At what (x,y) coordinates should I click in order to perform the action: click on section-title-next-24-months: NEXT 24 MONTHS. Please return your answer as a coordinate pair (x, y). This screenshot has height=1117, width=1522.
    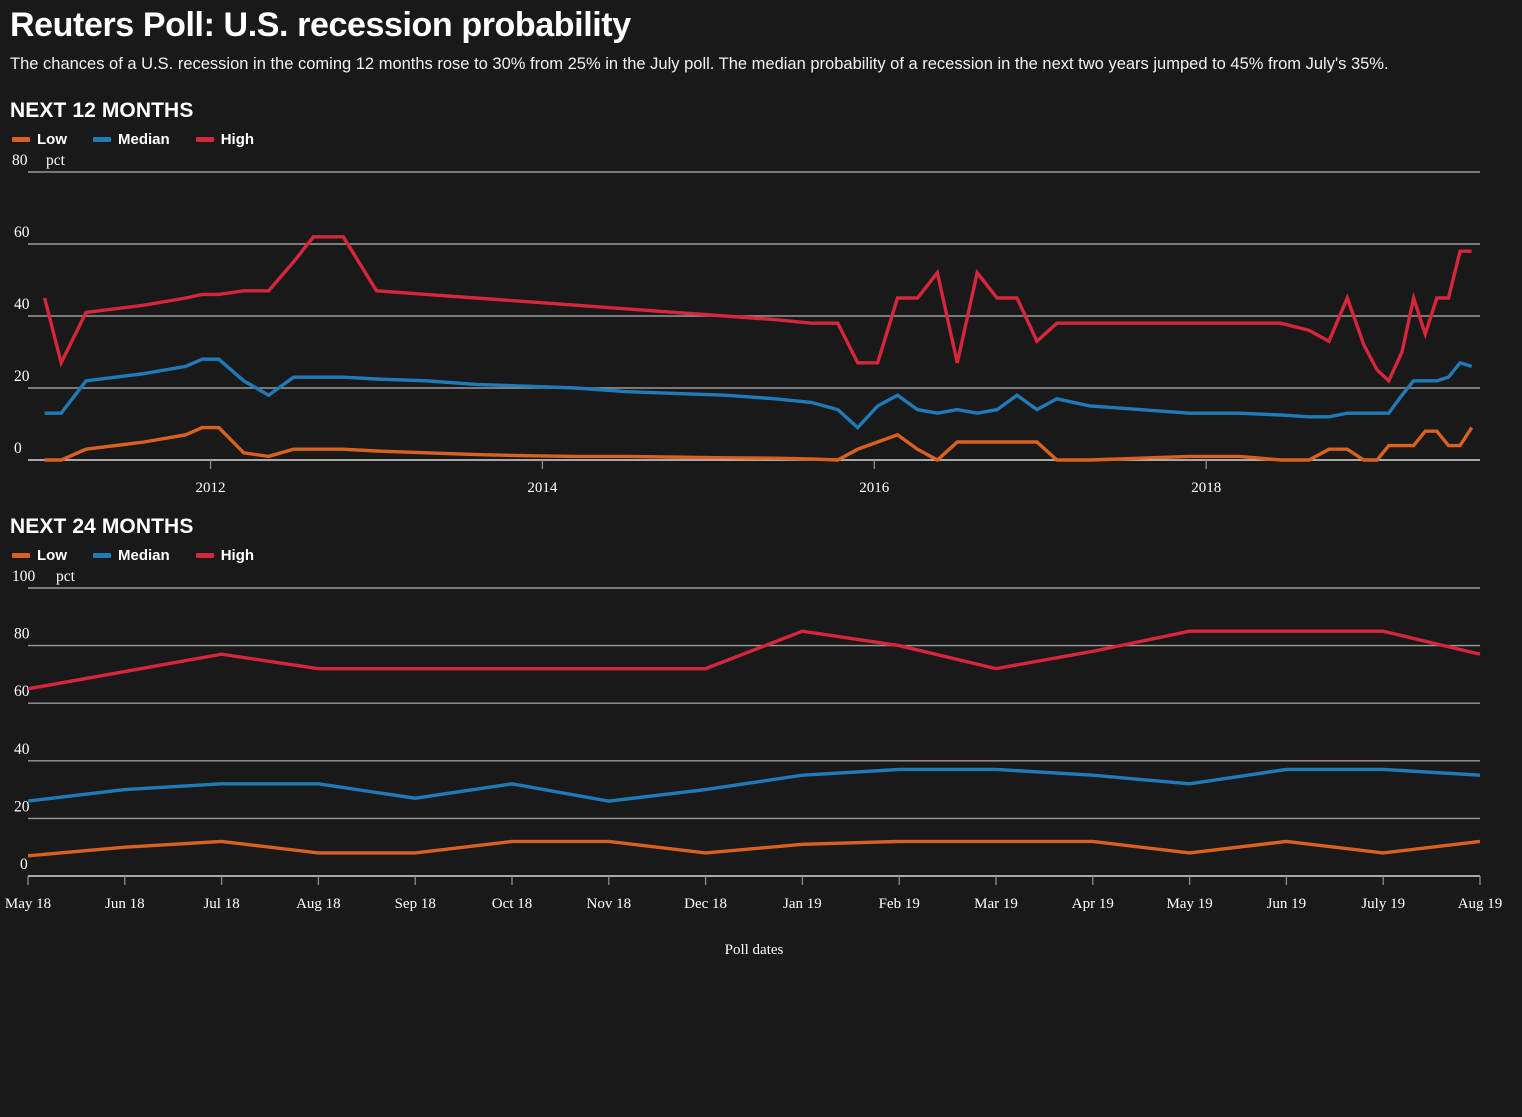
    Looking at the image, I should click on (102, 526).